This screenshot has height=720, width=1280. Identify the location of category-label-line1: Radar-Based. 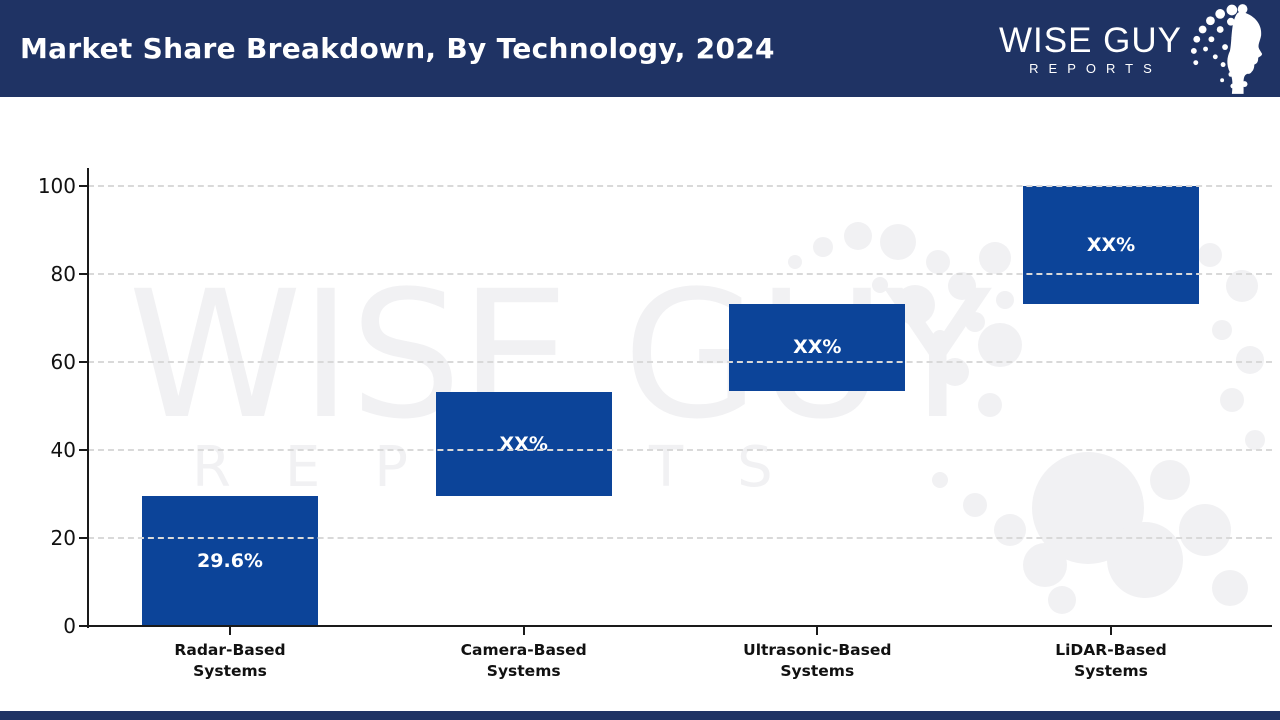
(230, 650).